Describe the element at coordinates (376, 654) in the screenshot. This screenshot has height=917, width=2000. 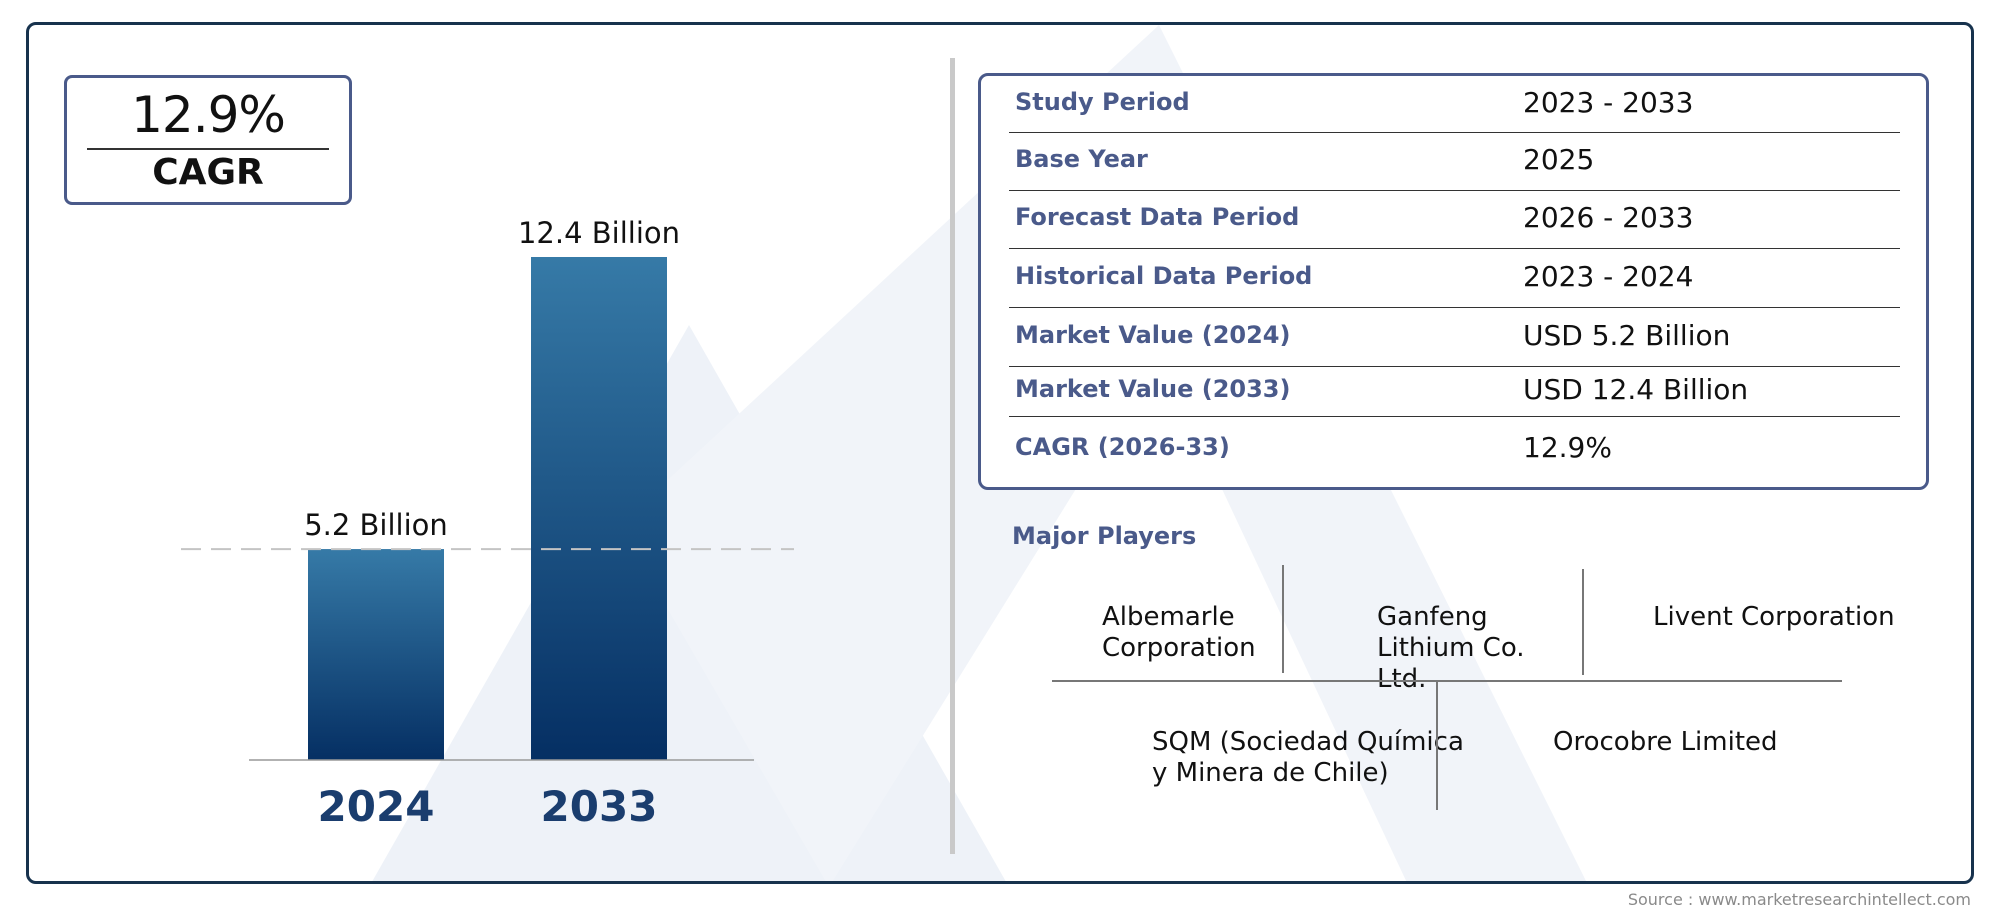
I see `bar-2024` at that location.